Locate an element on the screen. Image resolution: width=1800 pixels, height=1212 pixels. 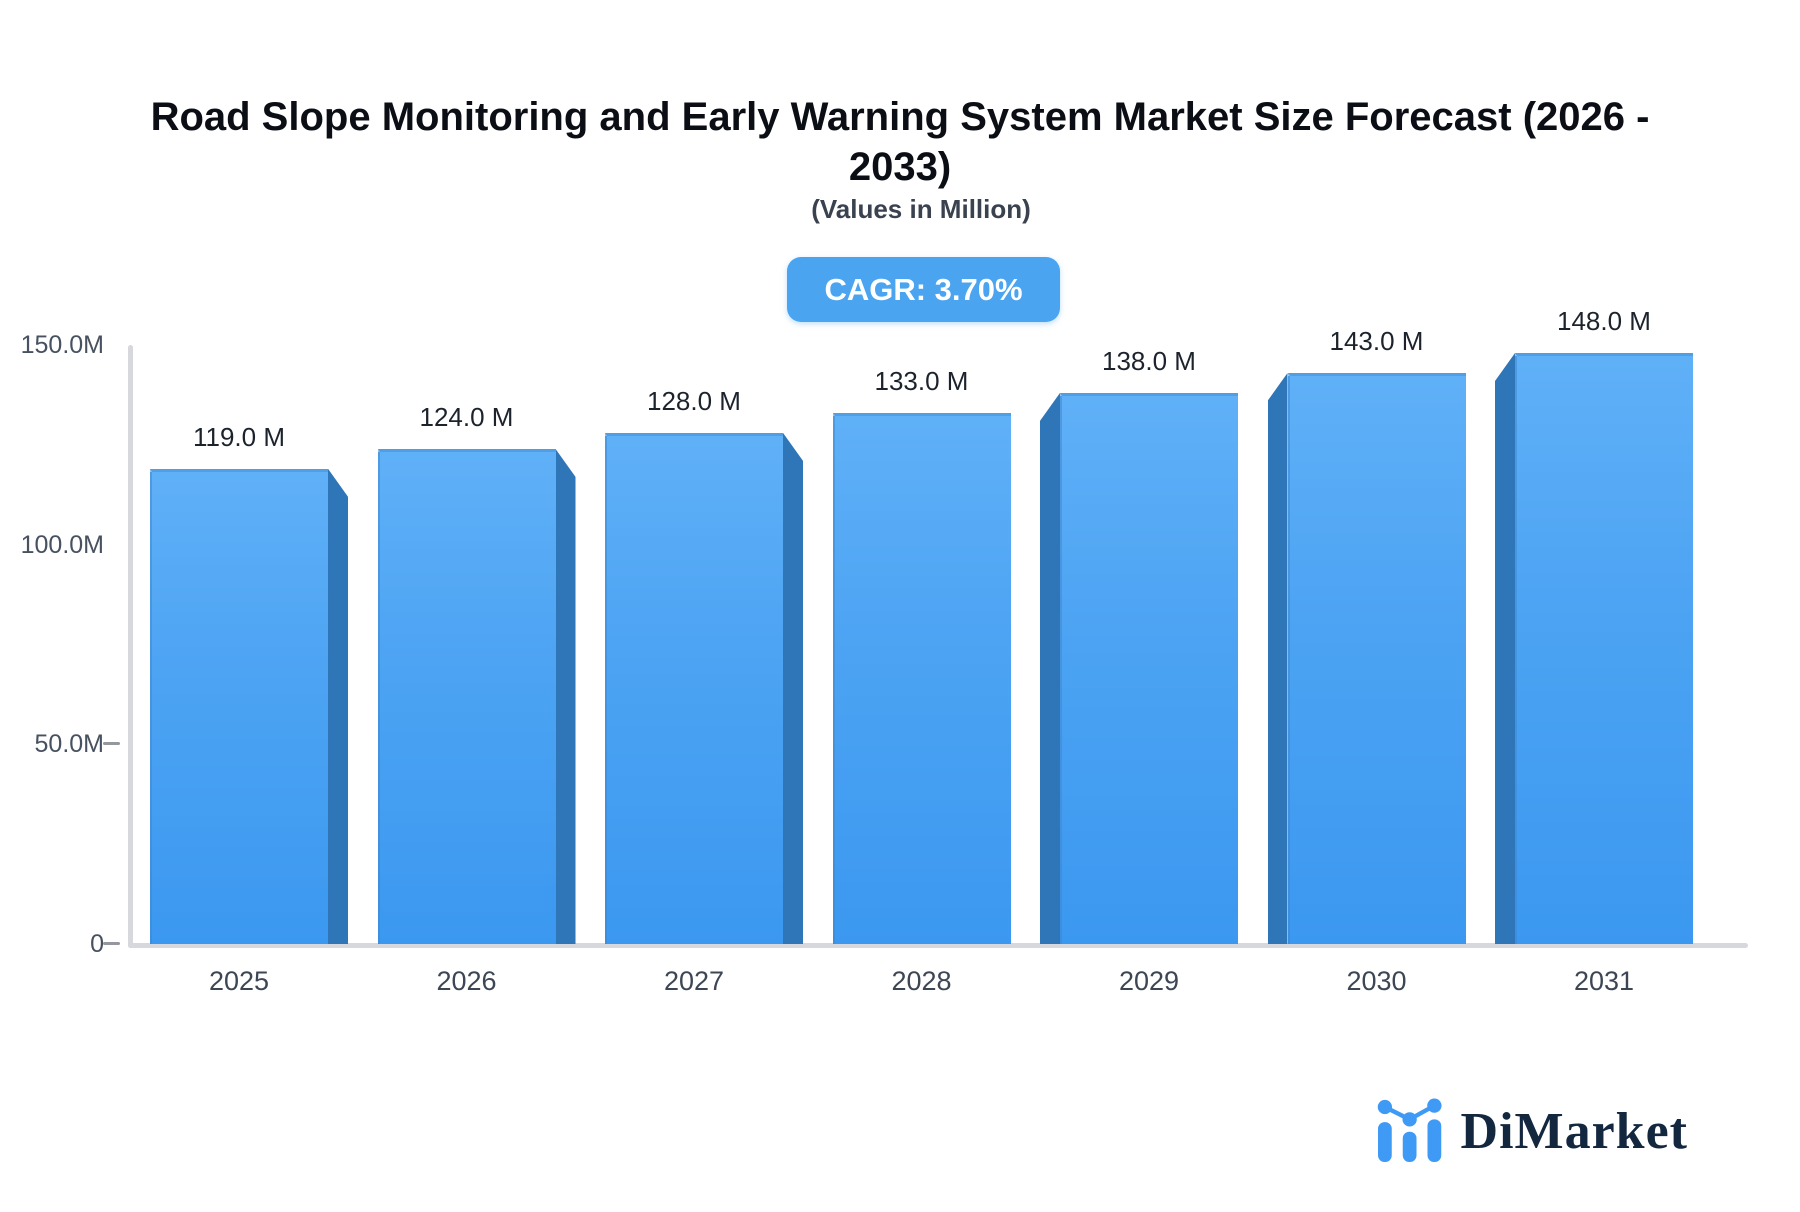
bar-3d-side-2026 is located at coordinates (565, 696).